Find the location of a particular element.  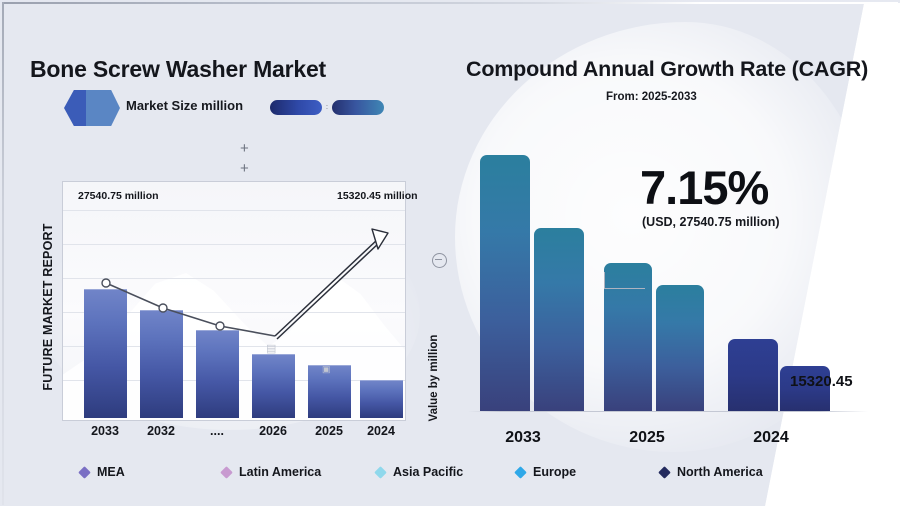

circle-minus-icon is located at coordinates (439, 260).